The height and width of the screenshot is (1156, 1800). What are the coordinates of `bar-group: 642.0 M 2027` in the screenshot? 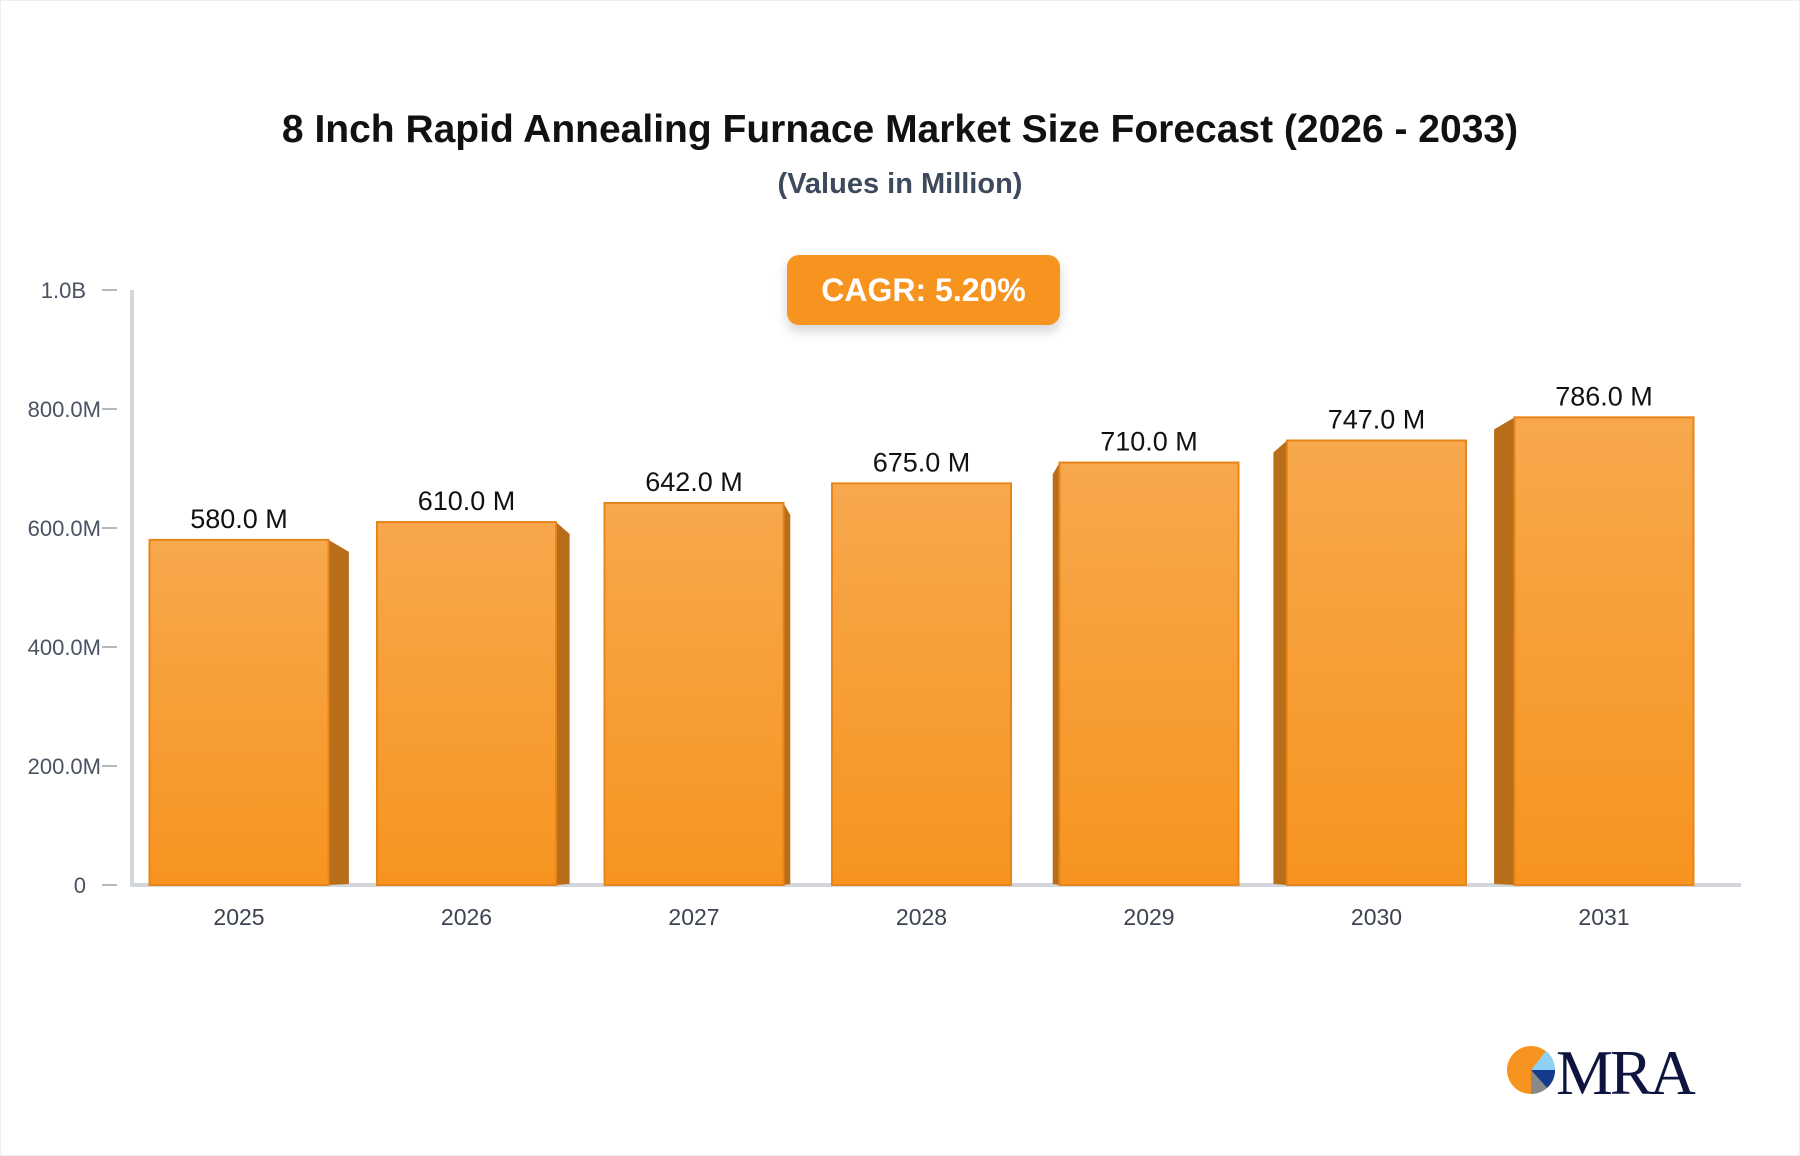 It's located at (697, 698).